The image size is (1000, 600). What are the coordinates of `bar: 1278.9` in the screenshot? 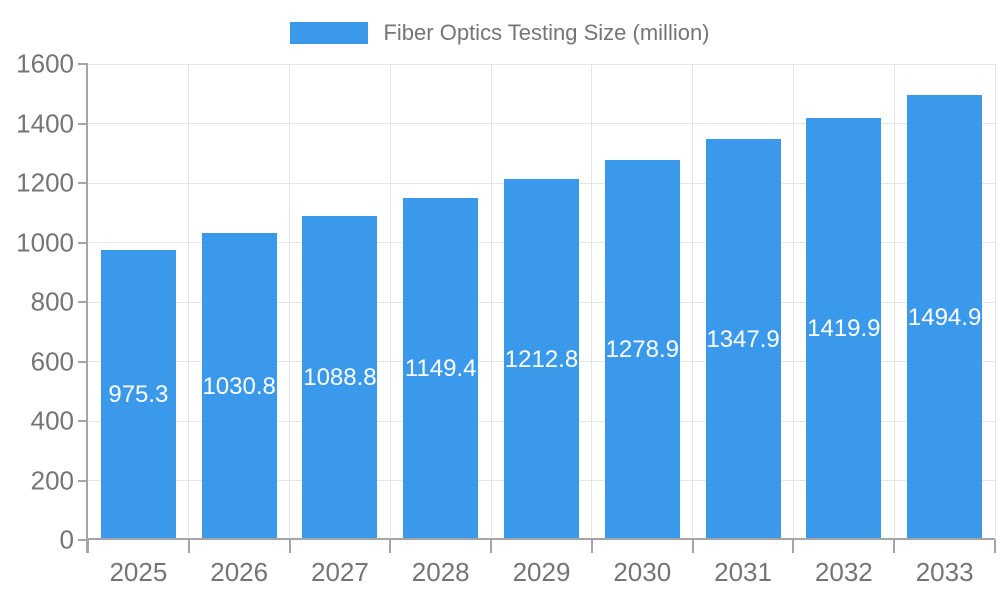 It's located at (642, 349).